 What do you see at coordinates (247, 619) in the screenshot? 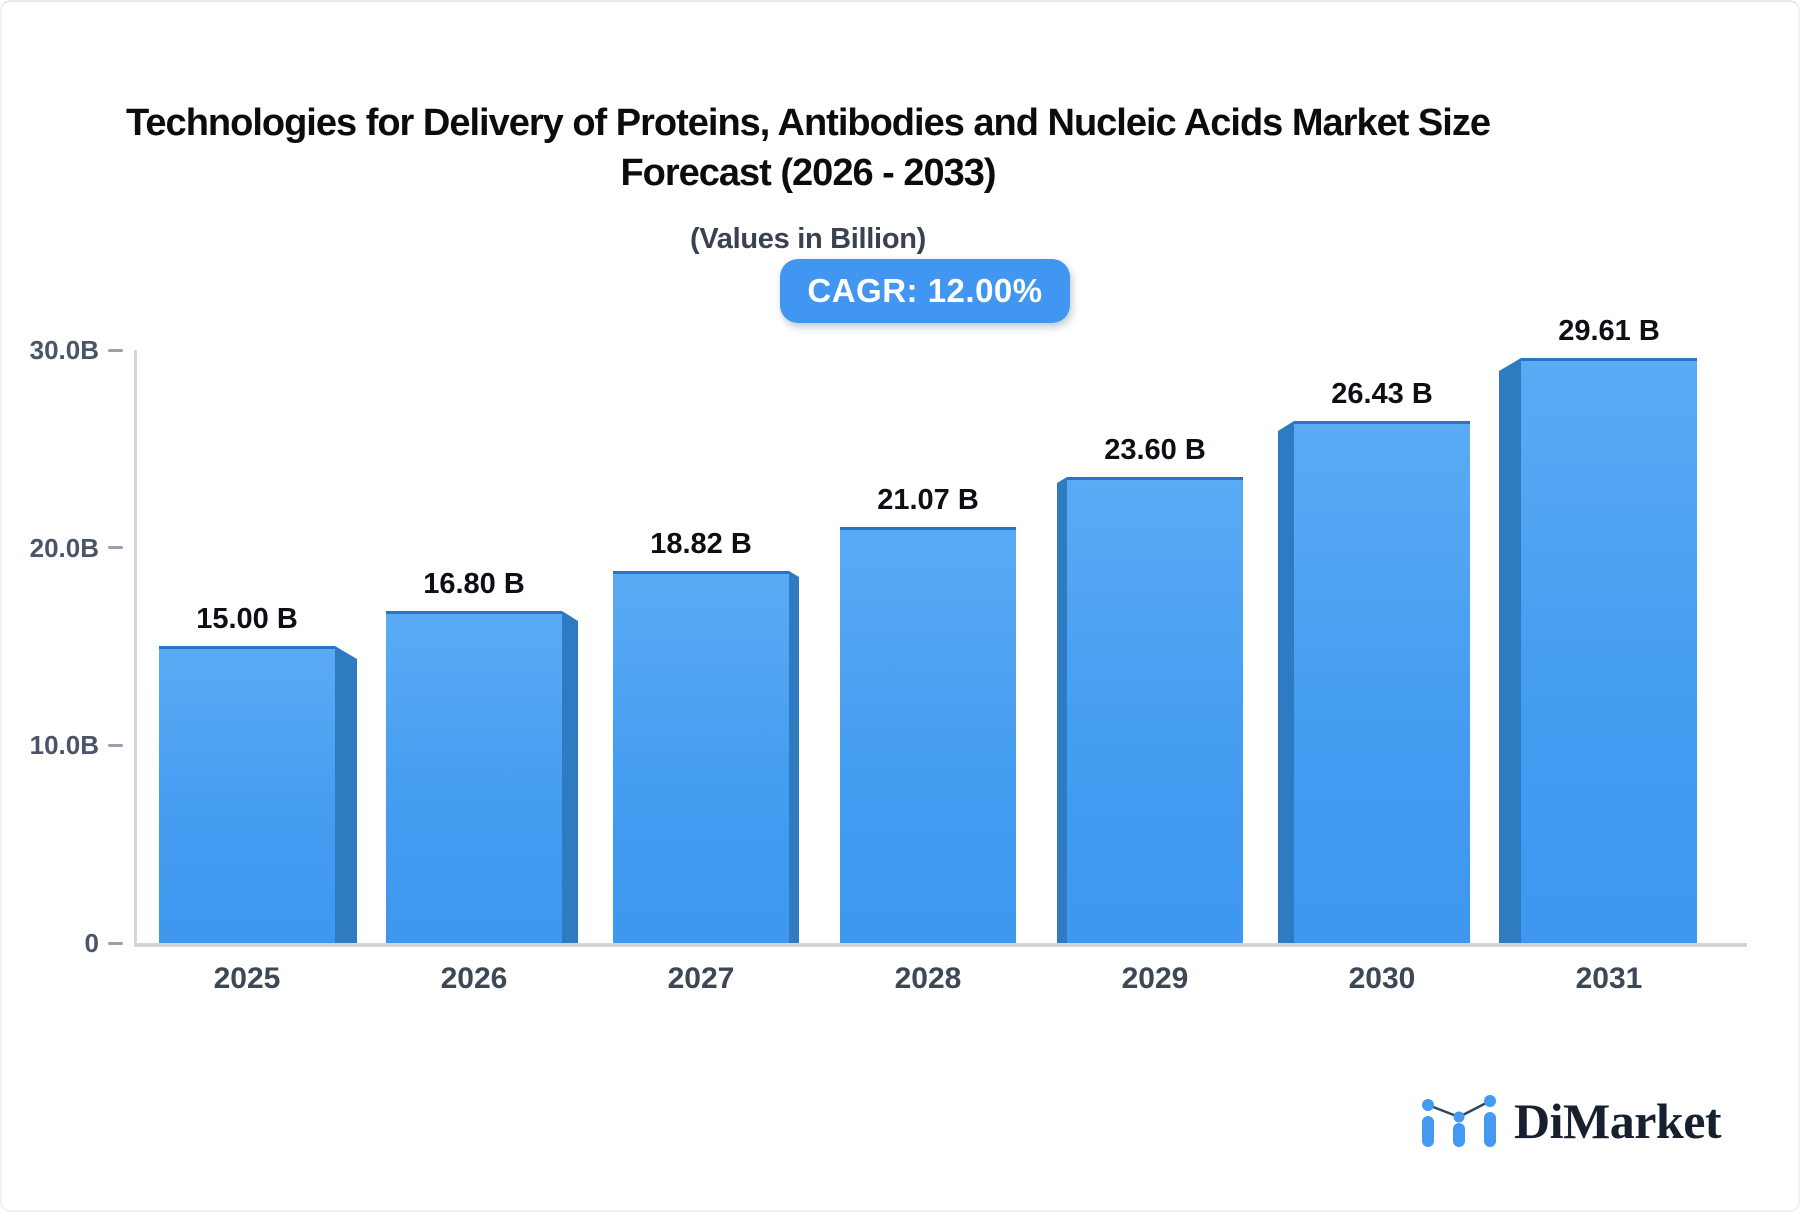
I see `bar-value-label: 15.00 B` at bounding box center [247, 619].